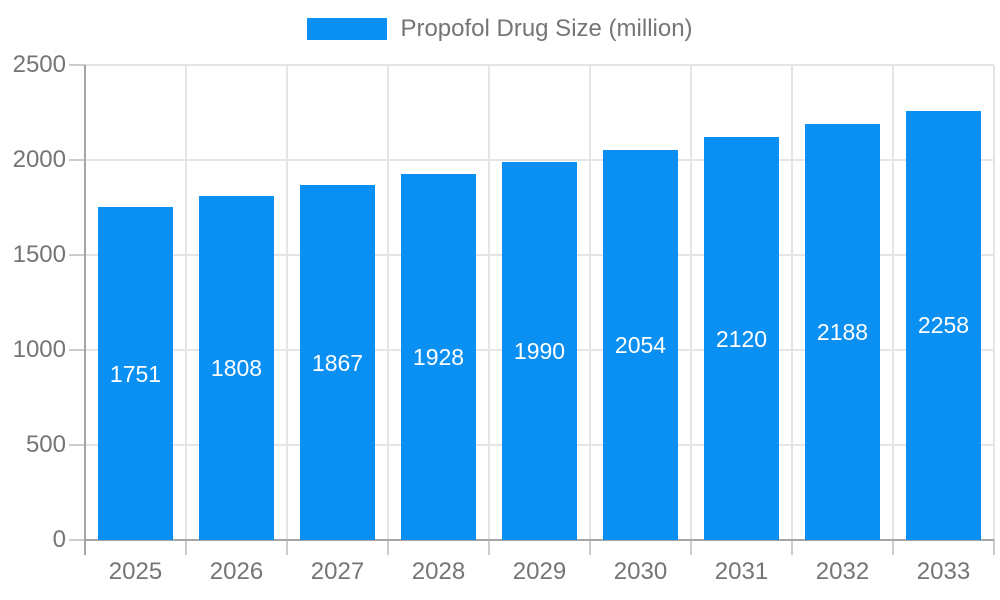 The width and height of the screenshot is (1000, 600). Describe the element at coordinates (39, 159) in the screenshot. I see `y-tick-label: 2000` at that location.